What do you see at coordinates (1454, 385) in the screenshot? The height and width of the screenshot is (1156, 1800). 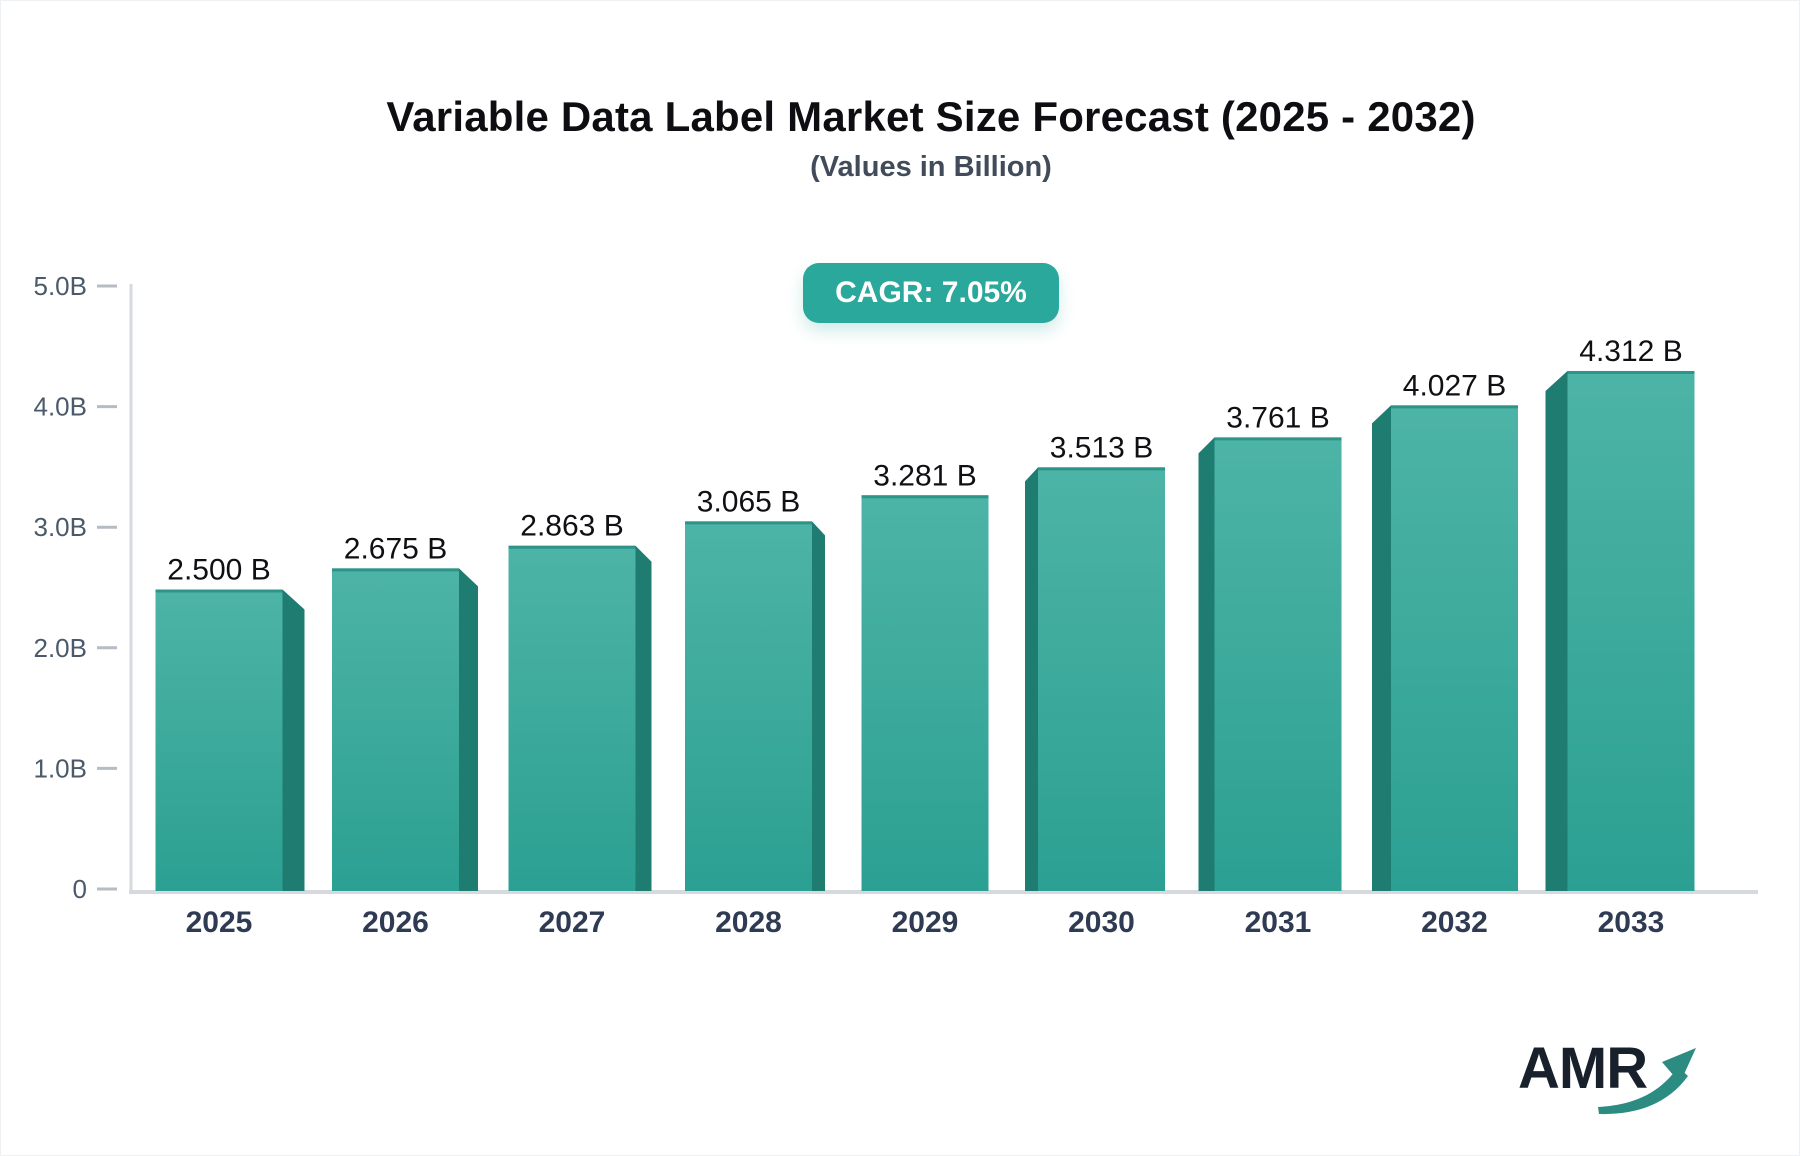 I see `bar-value-label-2032: 4.027 B` at bounding box center [1454, 385].